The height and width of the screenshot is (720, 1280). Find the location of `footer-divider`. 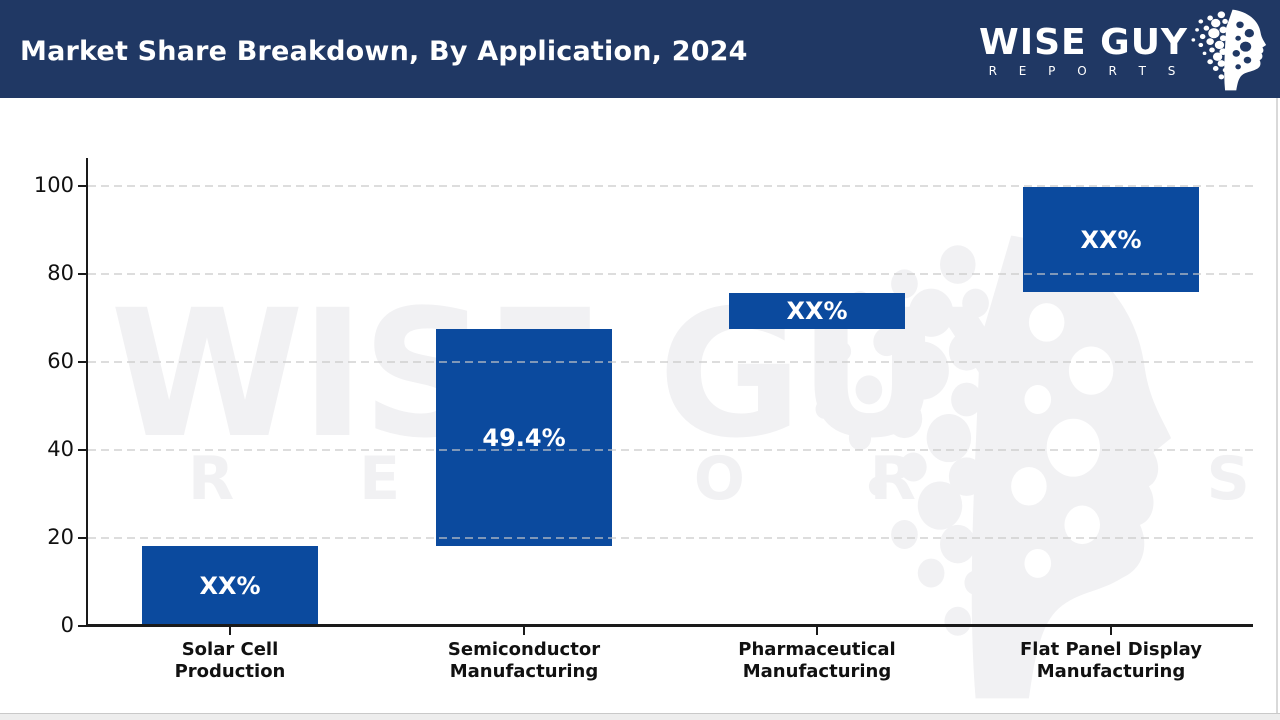

footer-divider is located at coordinates (640, 713).